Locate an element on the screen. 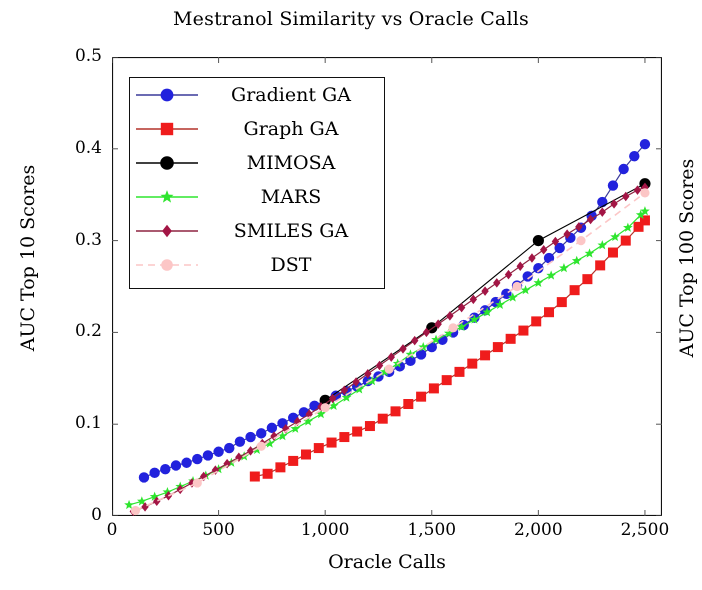 This screenshot has height=590, width=702. legend-label: SMILES GA is located at coordinates (291, 231).